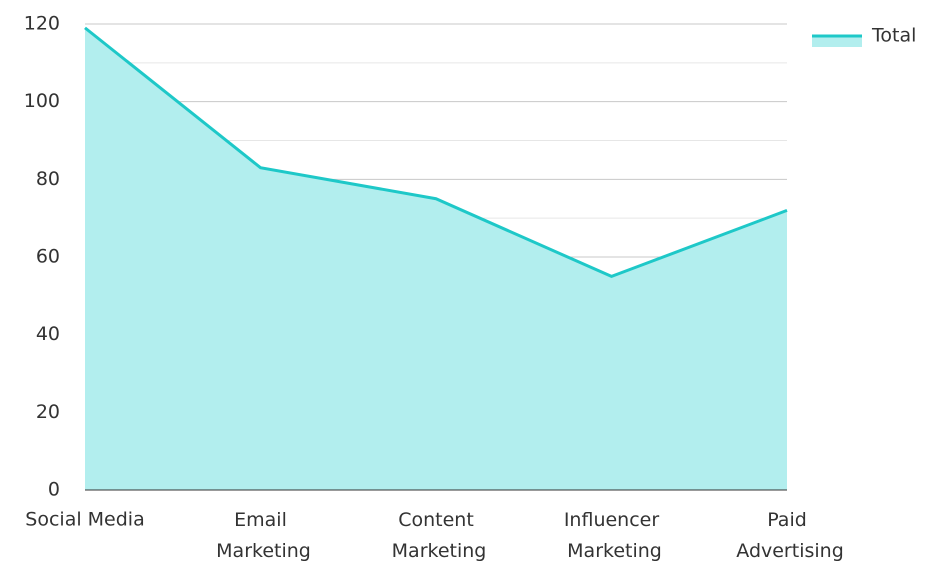 The image size is (928, 564). I want to click on y-tick-label: 60, so click(48, 257).